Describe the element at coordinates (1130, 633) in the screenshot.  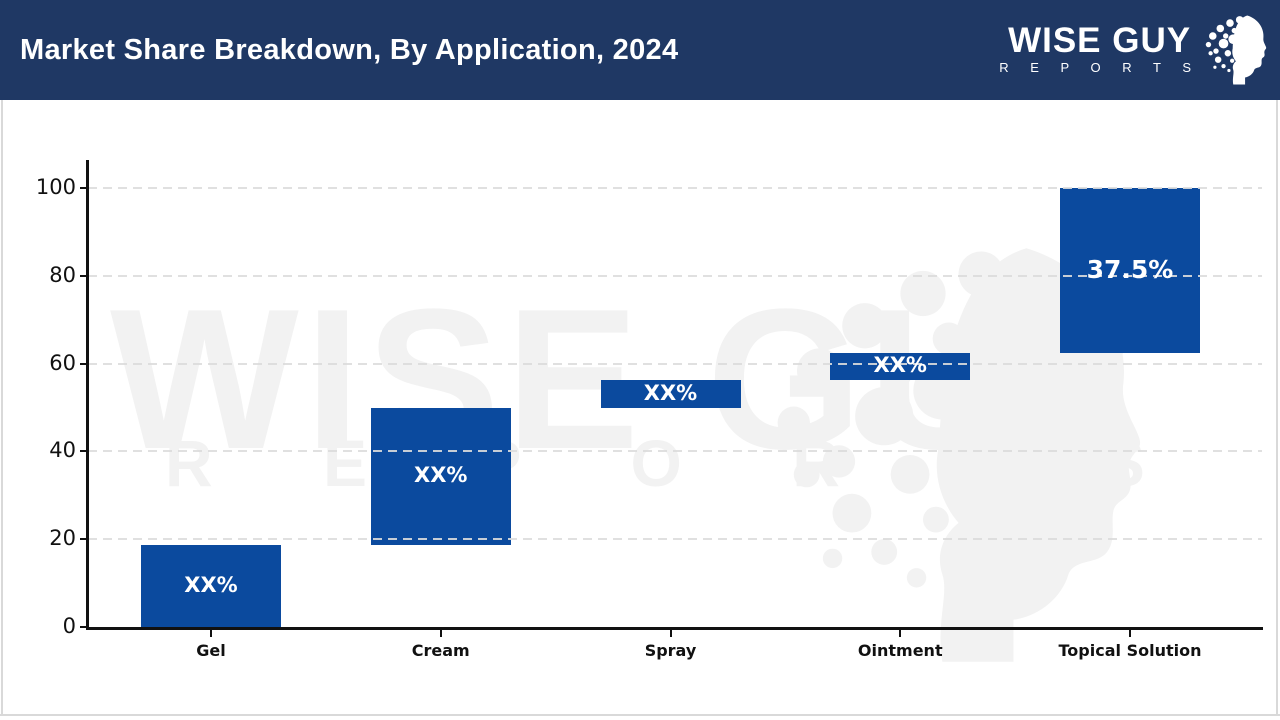
I see `x-tick-topical-solution` at that location.